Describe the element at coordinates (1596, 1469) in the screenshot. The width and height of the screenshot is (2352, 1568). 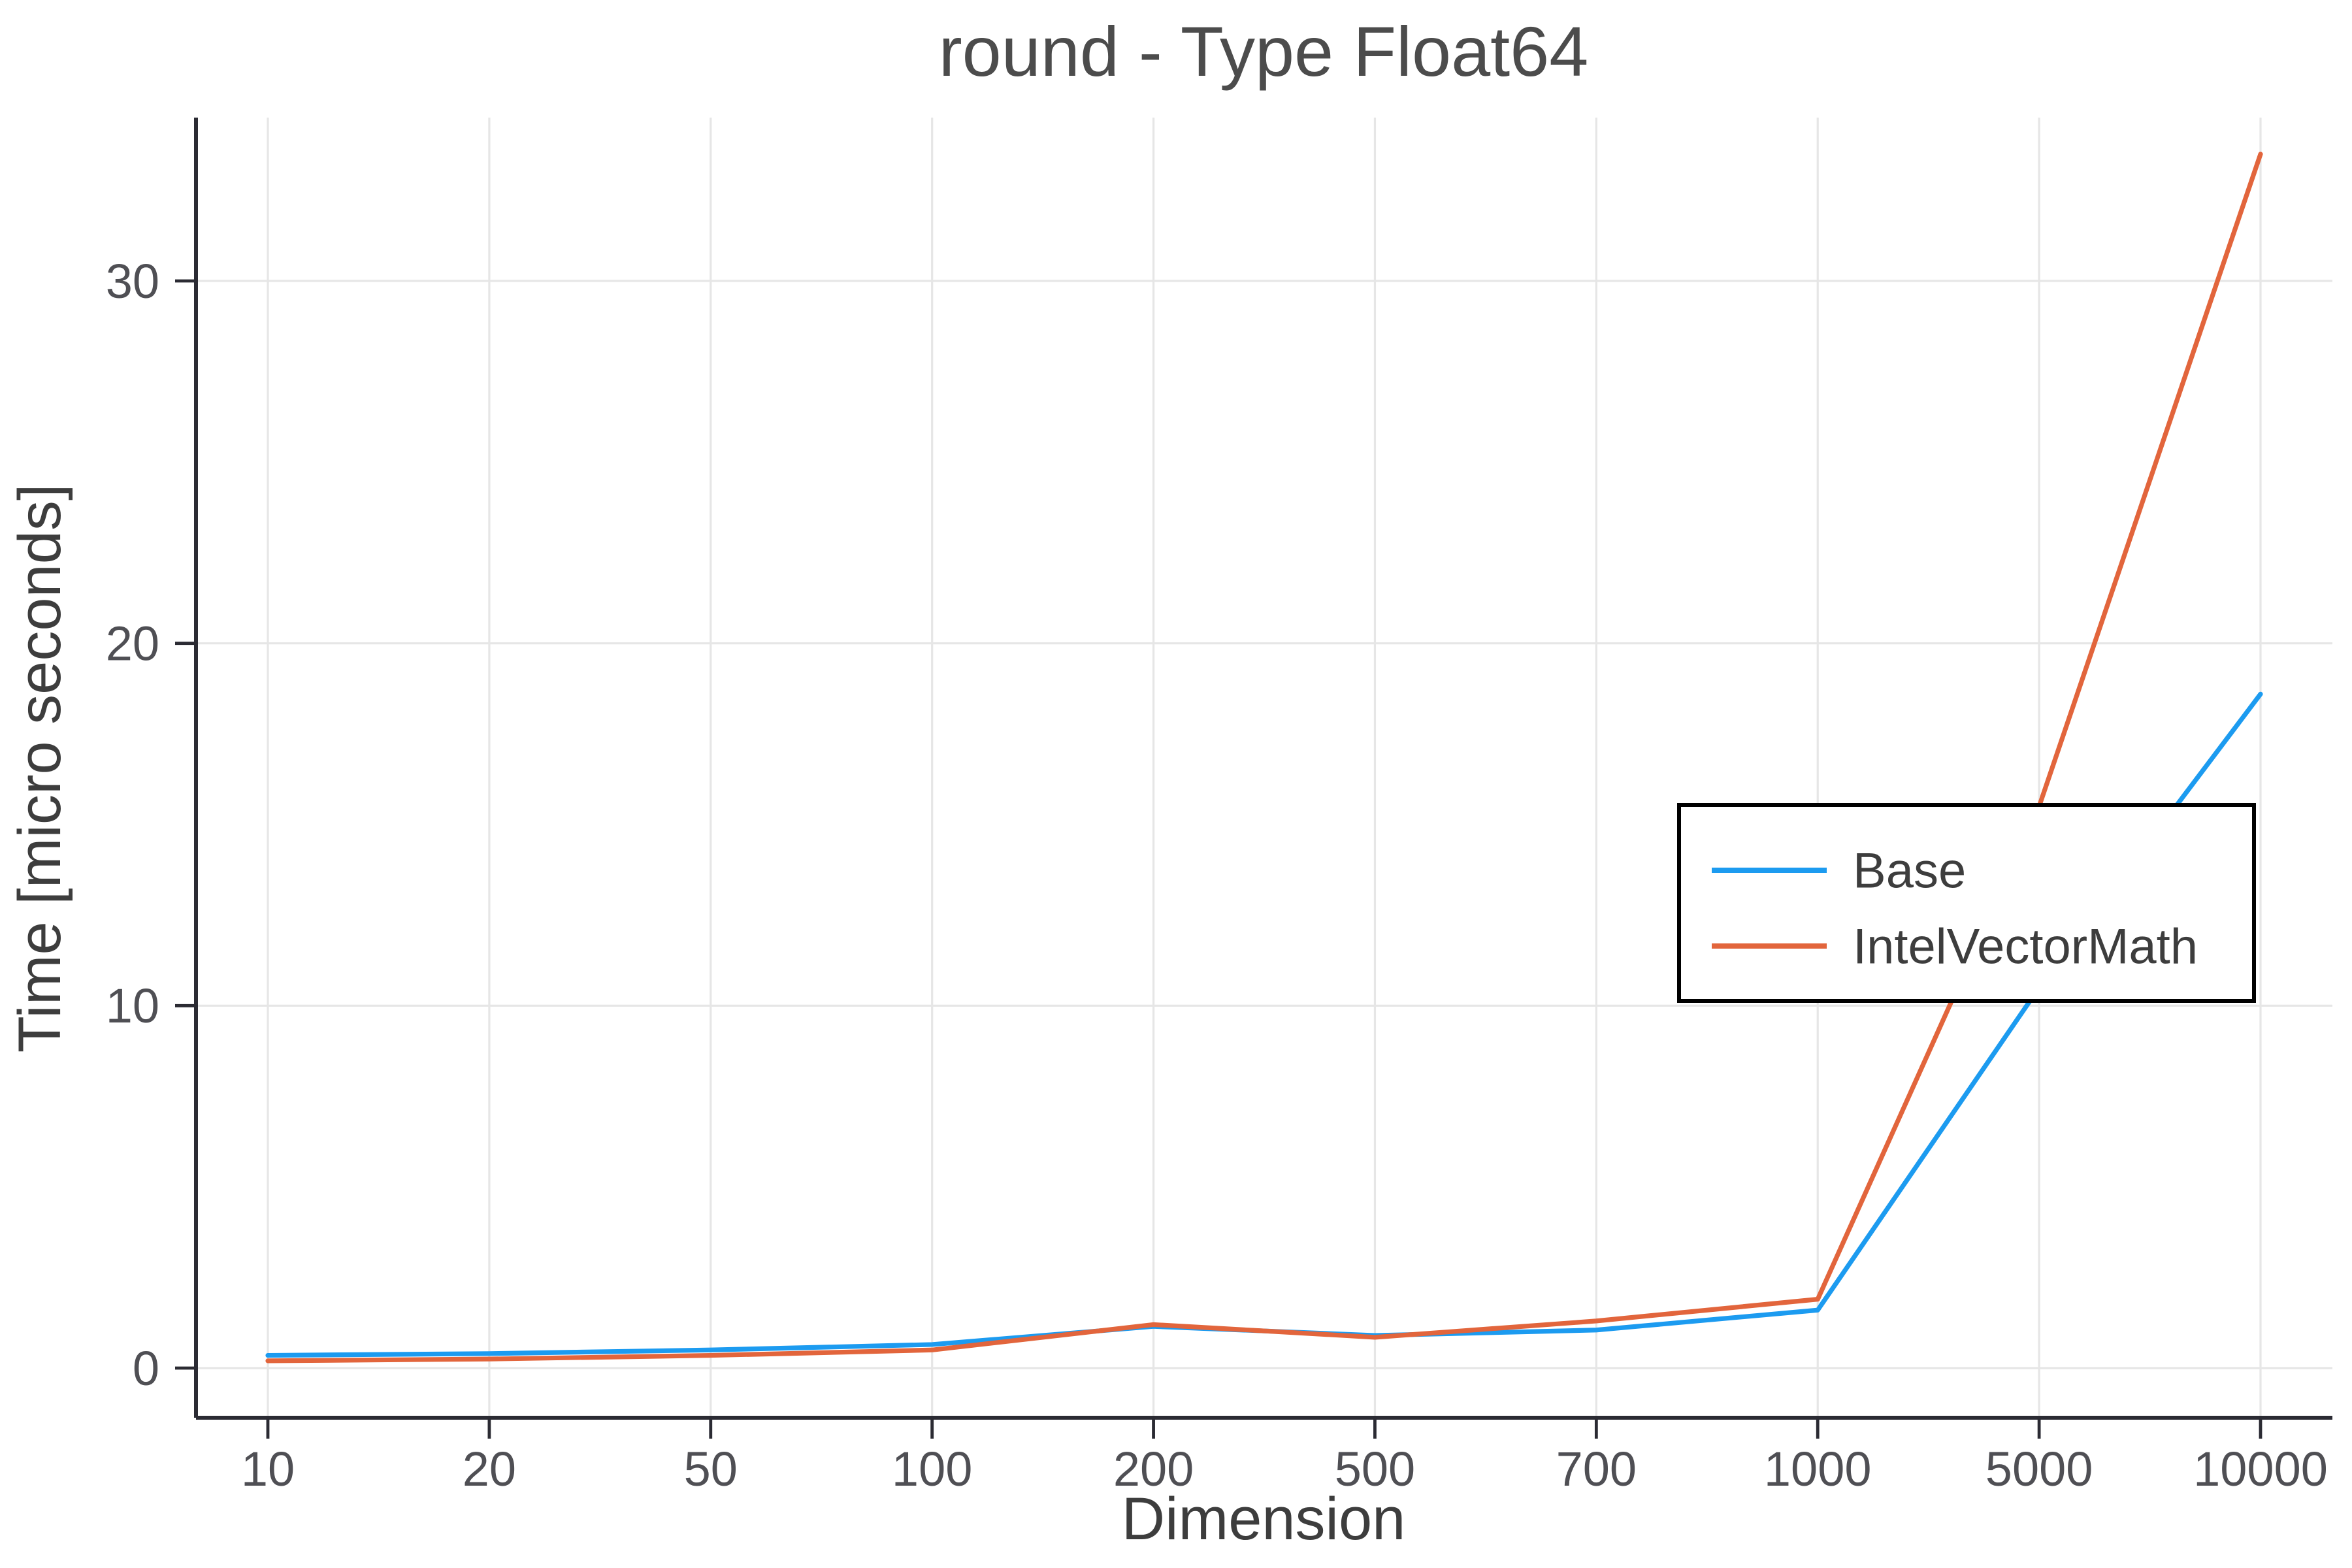
I see `x-tick-label: 700` at that location.